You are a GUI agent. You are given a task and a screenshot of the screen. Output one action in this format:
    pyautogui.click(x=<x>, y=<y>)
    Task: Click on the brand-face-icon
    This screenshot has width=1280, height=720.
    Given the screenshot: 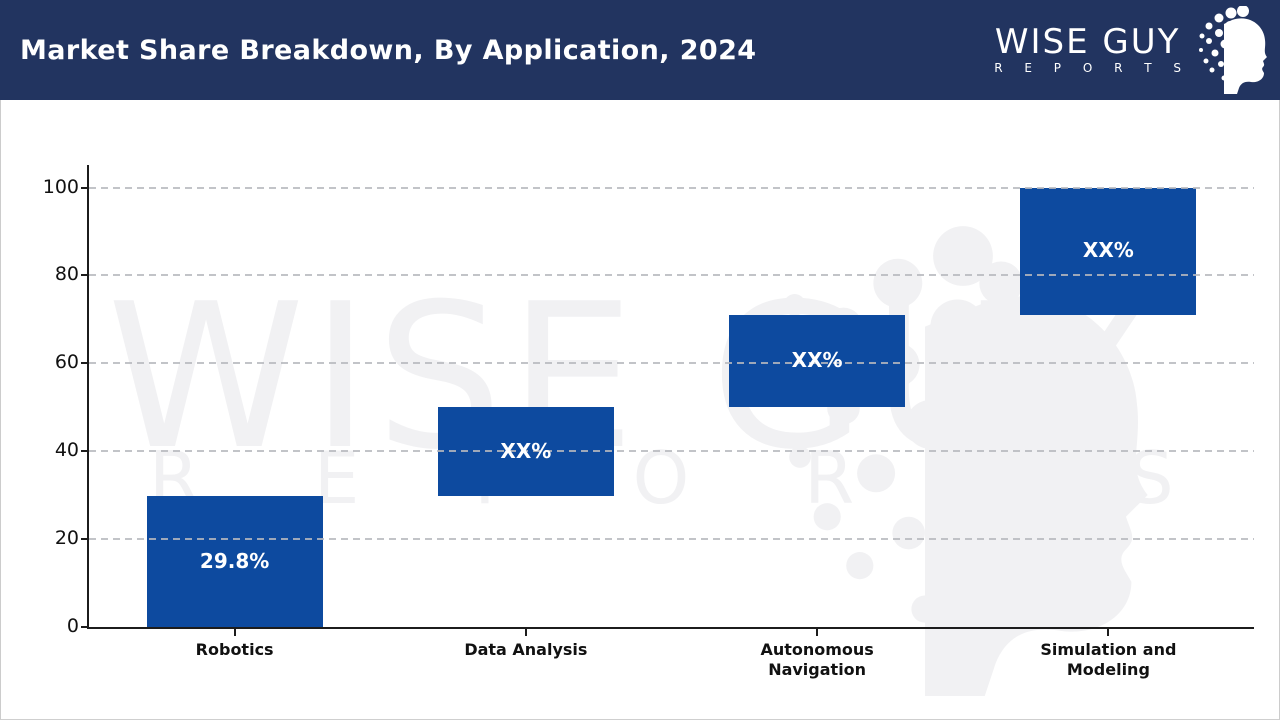 What is the action you would take?
    pyautogui.click(x=1233, y=50)
    